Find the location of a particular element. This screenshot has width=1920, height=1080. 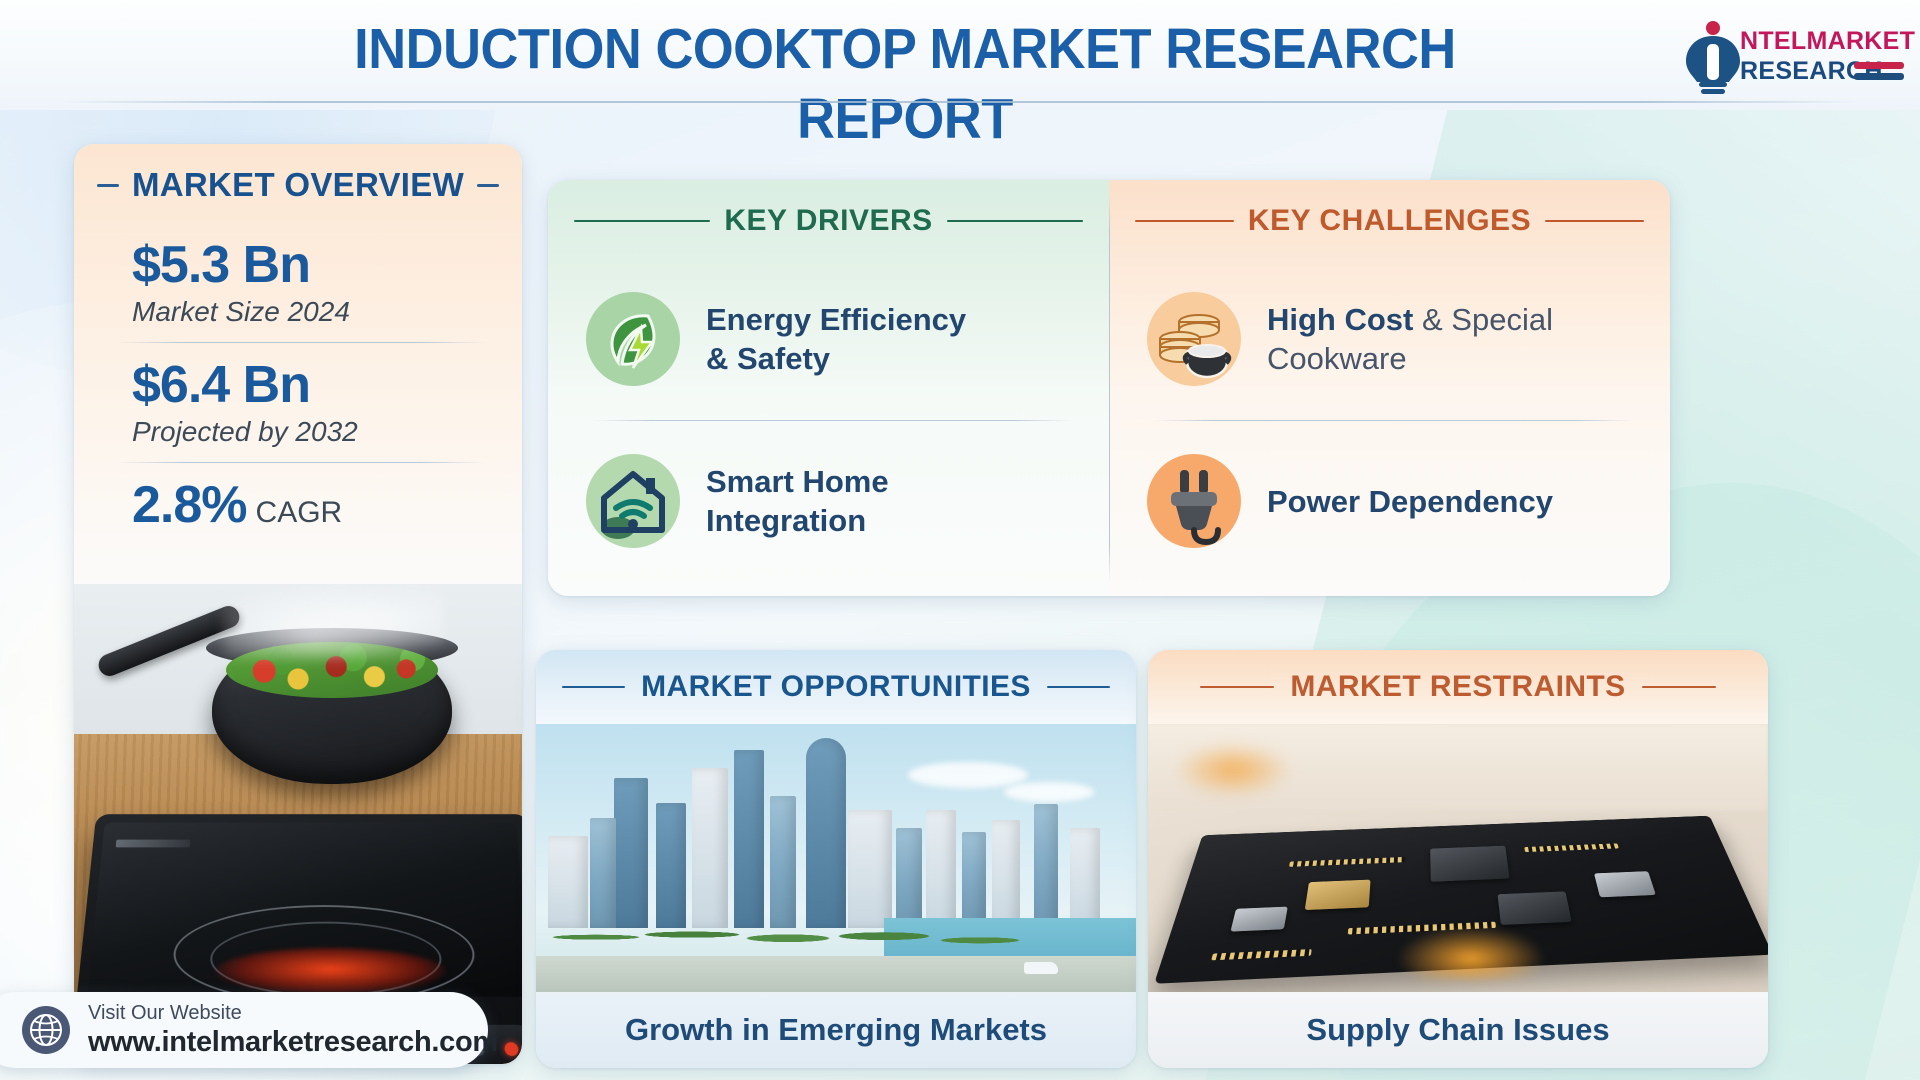

driver-label-line2: Integration is located at coordinates (786, 520).